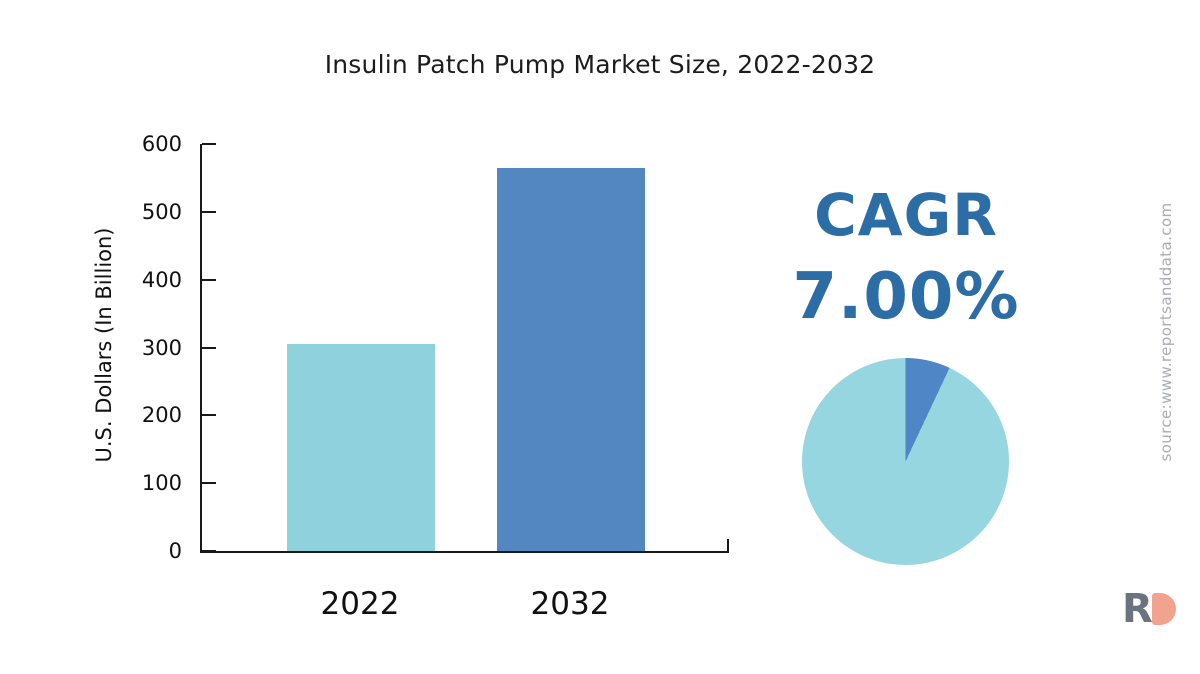 The image size is (1200, 674). What do you see at coordinates (161, 279) in the screenshot?
I see `y-tick-label: 400` at bounding box center [161, 279].